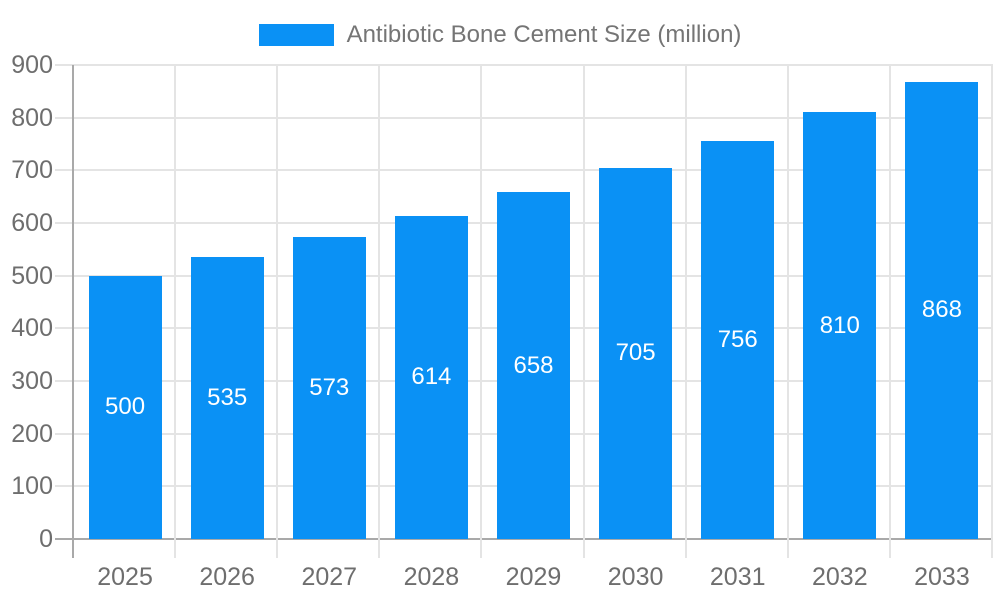  I want to click on bar-2027, so click(329, 388).